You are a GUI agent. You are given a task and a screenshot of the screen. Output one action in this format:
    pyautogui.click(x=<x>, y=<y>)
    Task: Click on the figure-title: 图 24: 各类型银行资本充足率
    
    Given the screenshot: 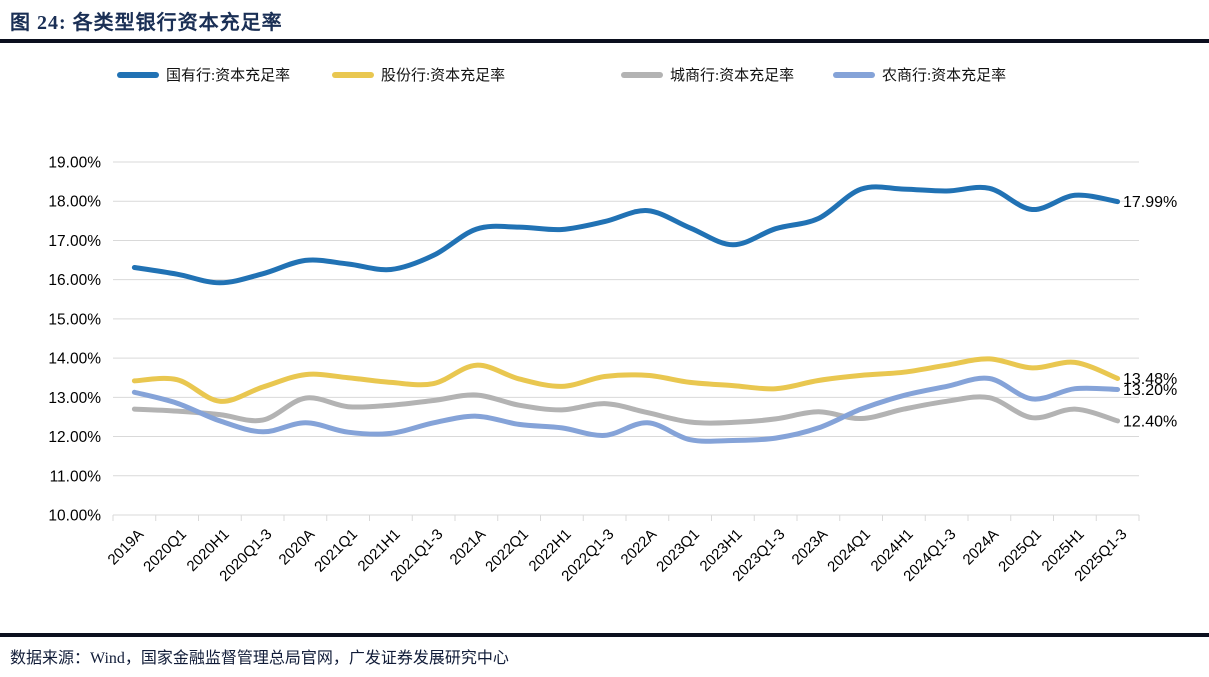 What is the action you would take?
    pyautogui.click(x=146, y=23)
    